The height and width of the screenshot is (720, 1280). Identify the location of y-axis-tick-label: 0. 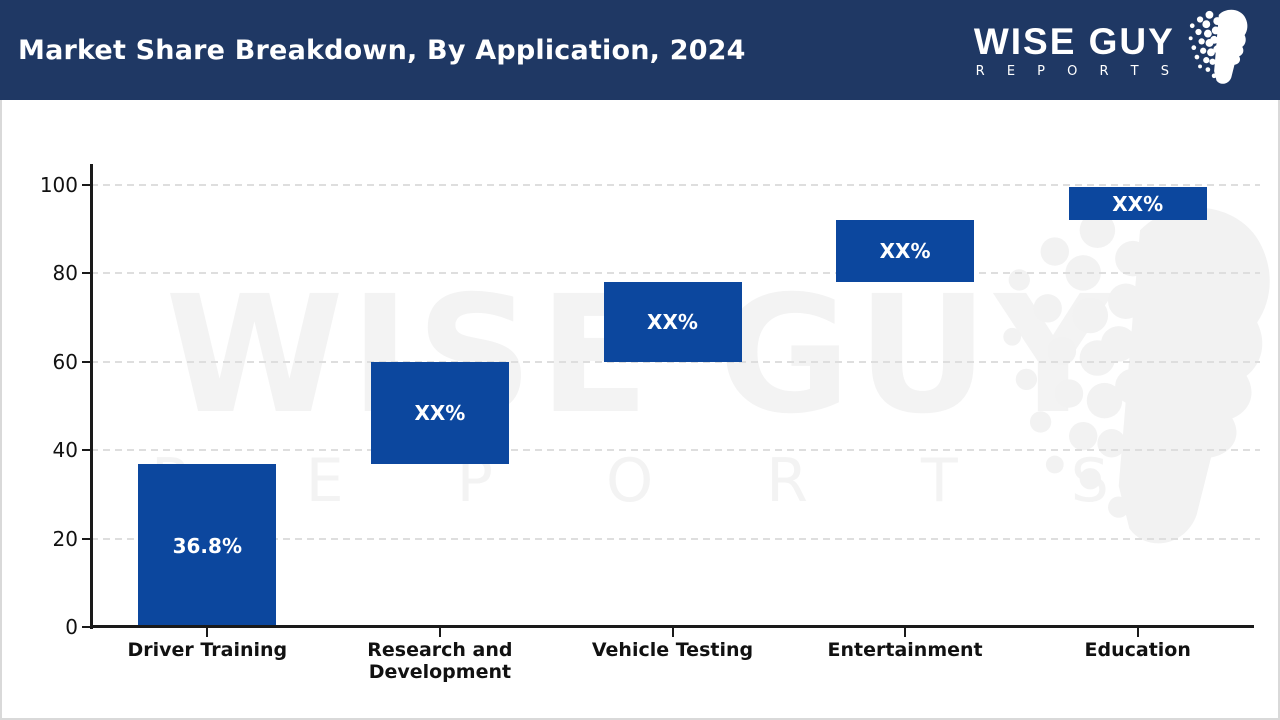
(71, 627).